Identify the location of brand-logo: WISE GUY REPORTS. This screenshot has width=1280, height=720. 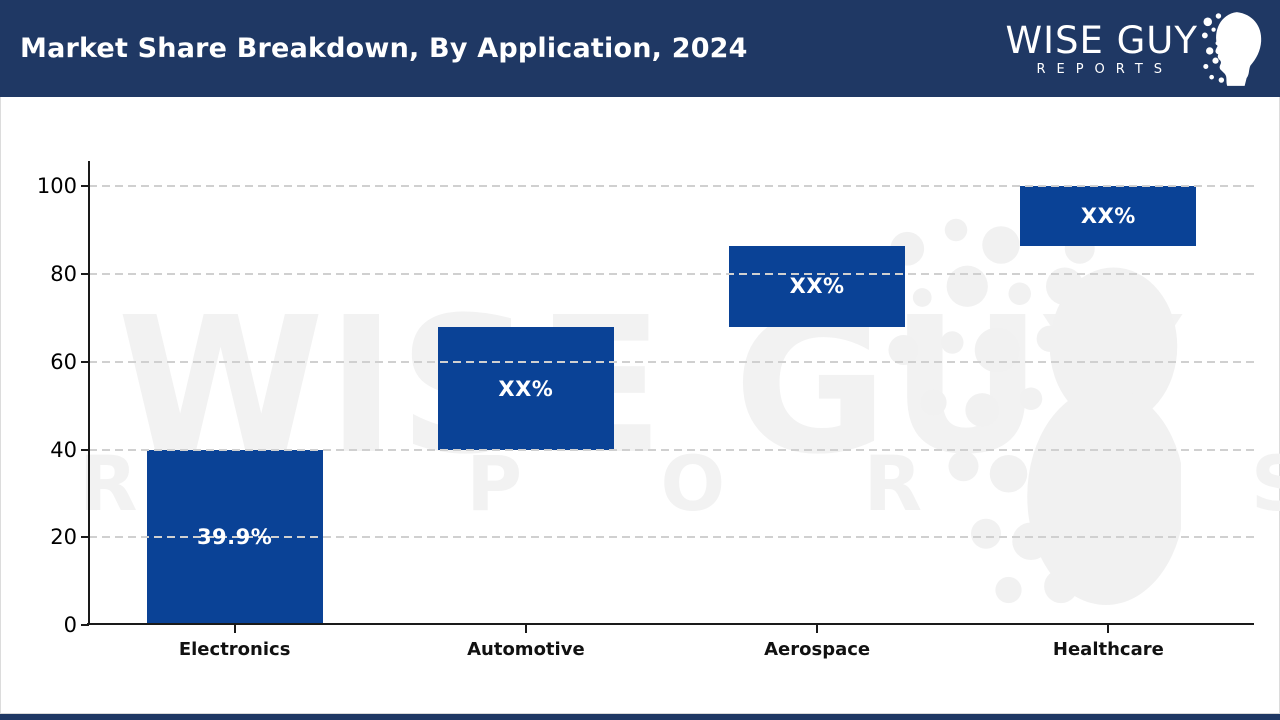
(1136, 49).